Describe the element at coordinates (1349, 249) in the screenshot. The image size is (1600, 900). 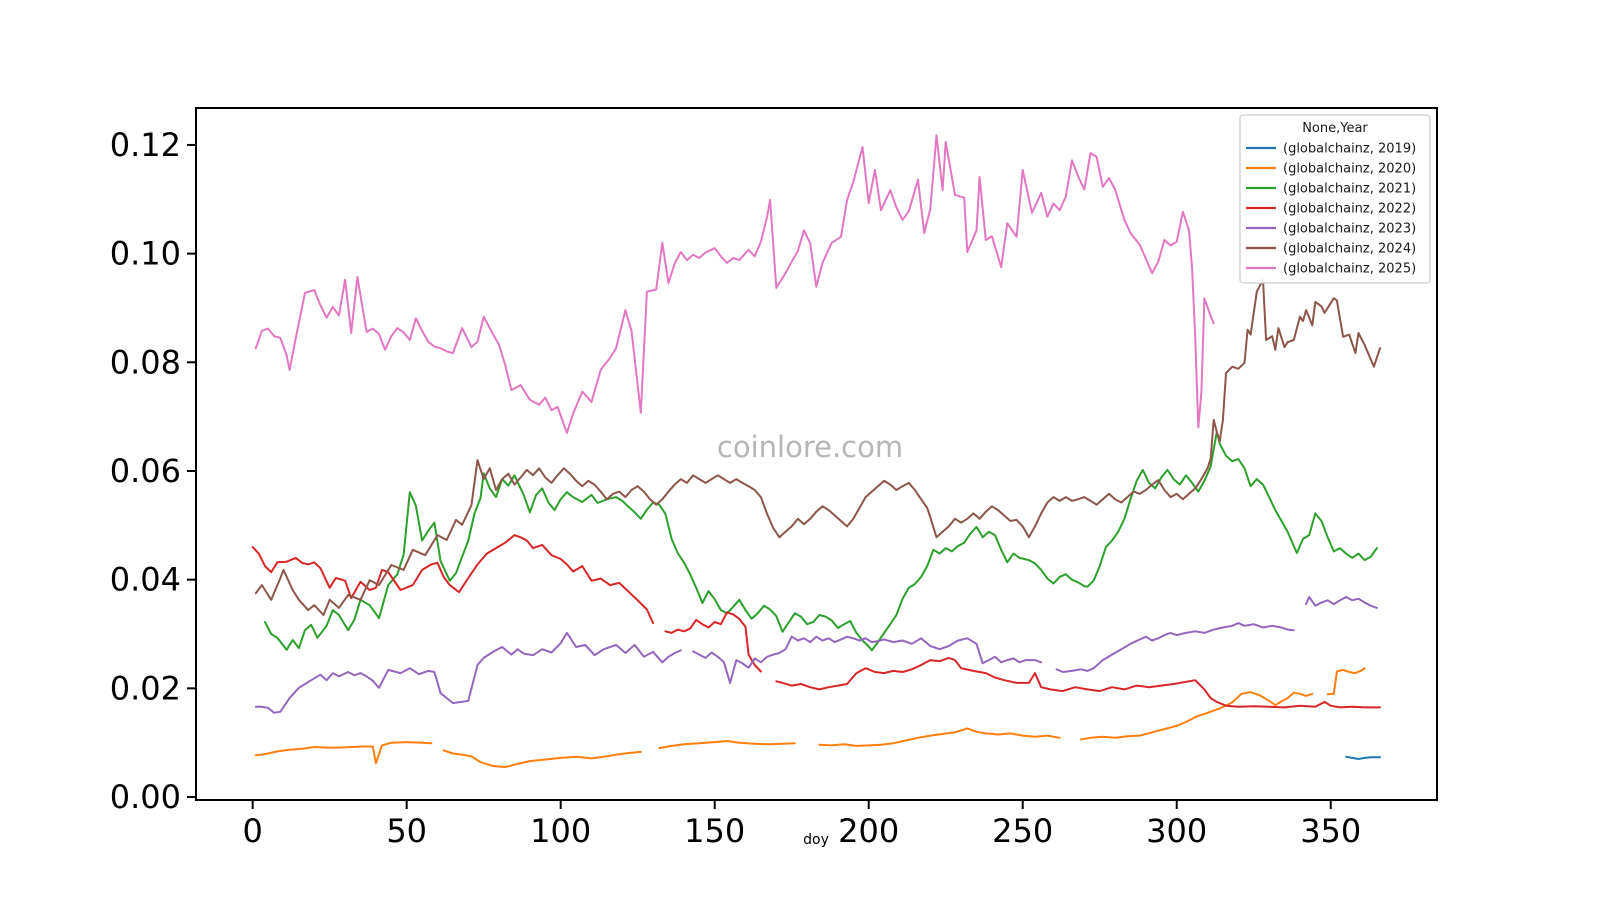
I see `legend-label-2024: (globalchainz, 2024)` at that location.